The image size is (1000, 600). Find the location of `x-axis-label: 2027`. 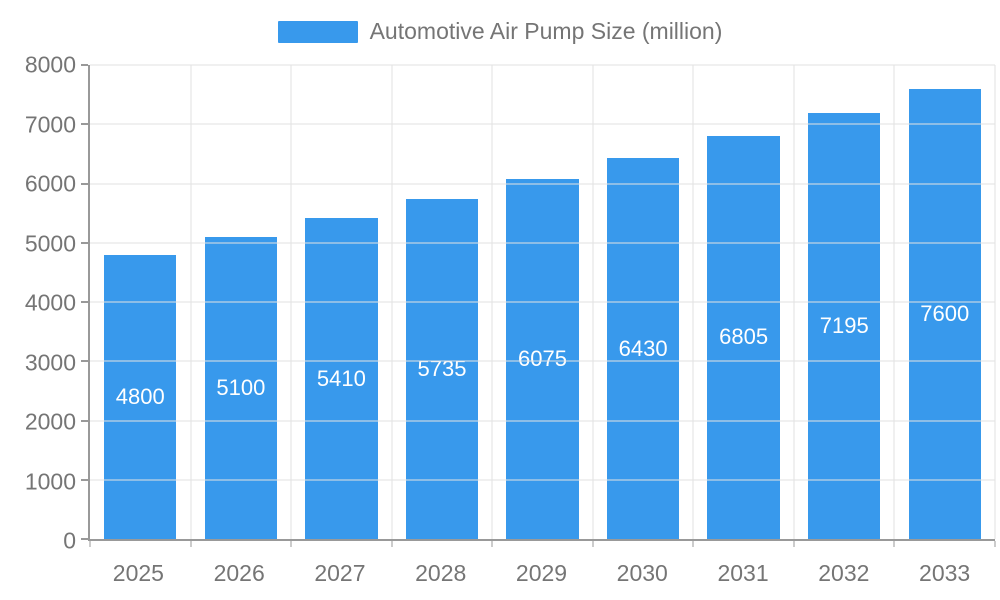

x-axis-label: 2027 is located at coordinates (340, 573).